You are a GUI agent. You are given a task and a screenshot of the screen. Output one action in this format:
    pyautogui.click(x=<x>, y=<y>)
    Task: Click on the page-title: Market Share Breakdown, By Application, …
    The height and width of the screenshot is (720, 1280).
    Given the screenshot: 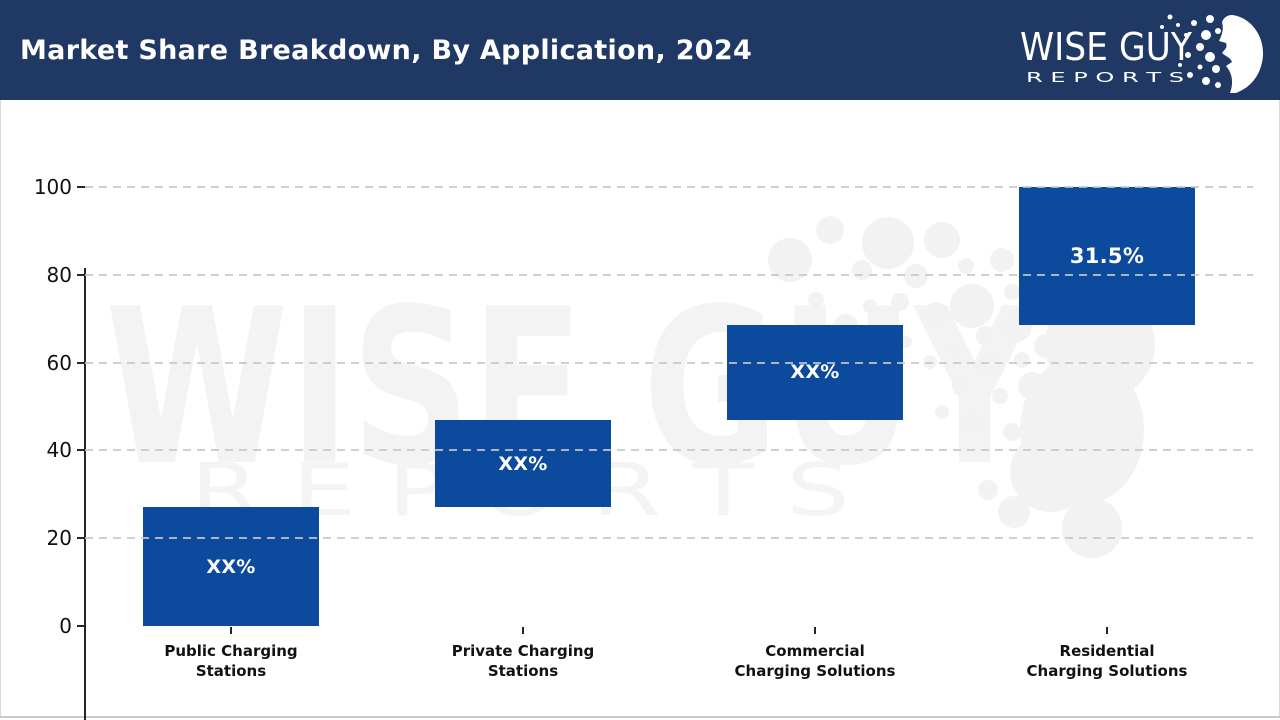 What is the action you would take?
    pyautogui.click(x=386, y=50)
    